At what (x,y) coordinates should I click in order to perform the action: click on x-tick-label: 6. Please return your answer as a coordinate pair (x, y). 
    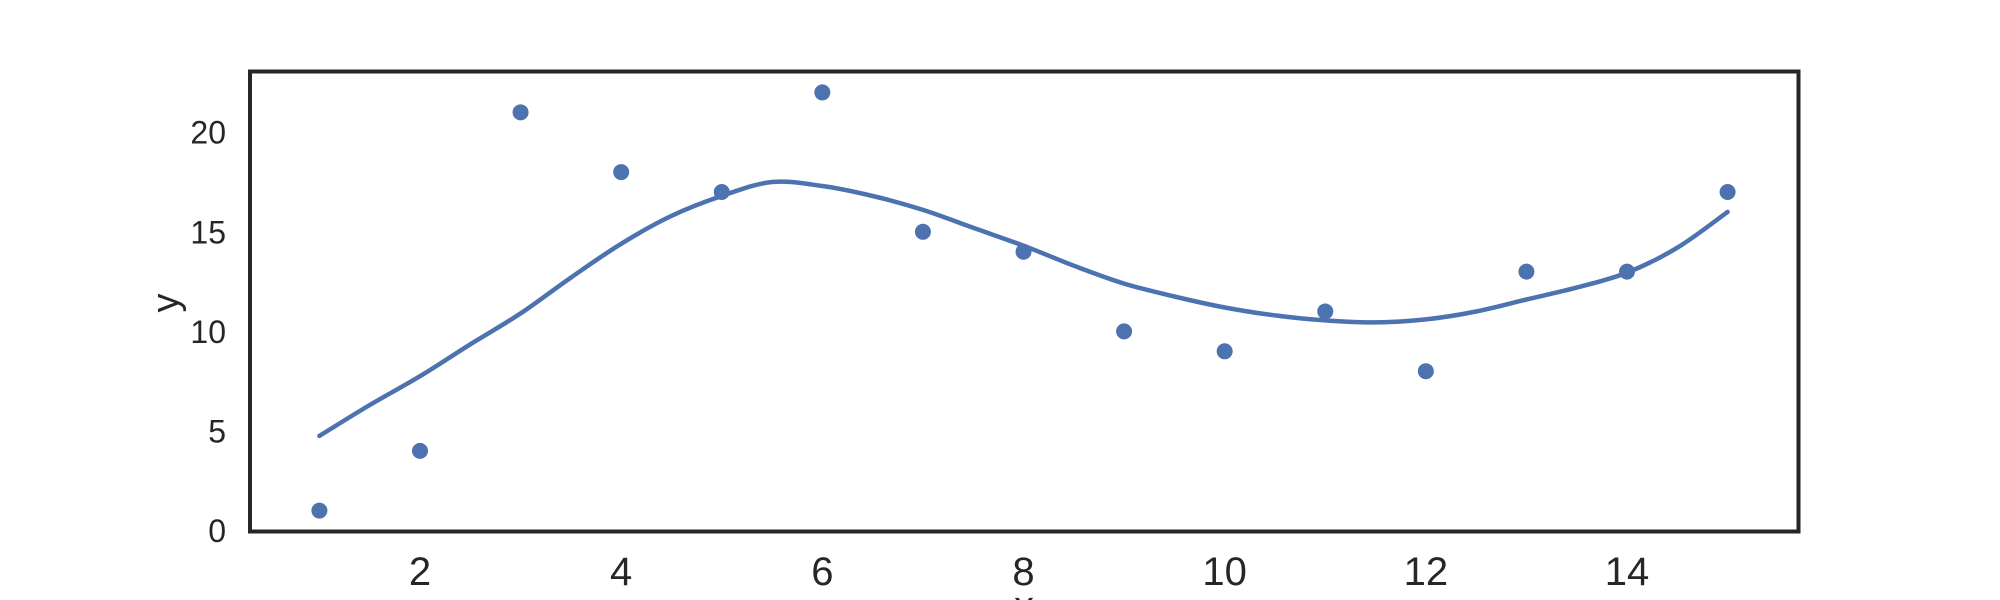
    Looking at the image, I should click on (822, 572).